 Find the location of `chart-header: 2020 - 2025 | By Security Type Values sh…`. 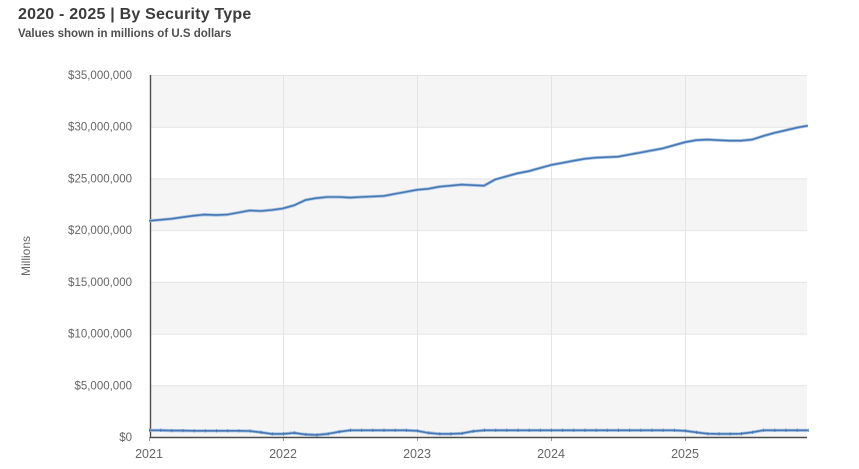

chart-header: 2020 - 2025 | By Security Type Values sh… is located at coordinates (134, 23).